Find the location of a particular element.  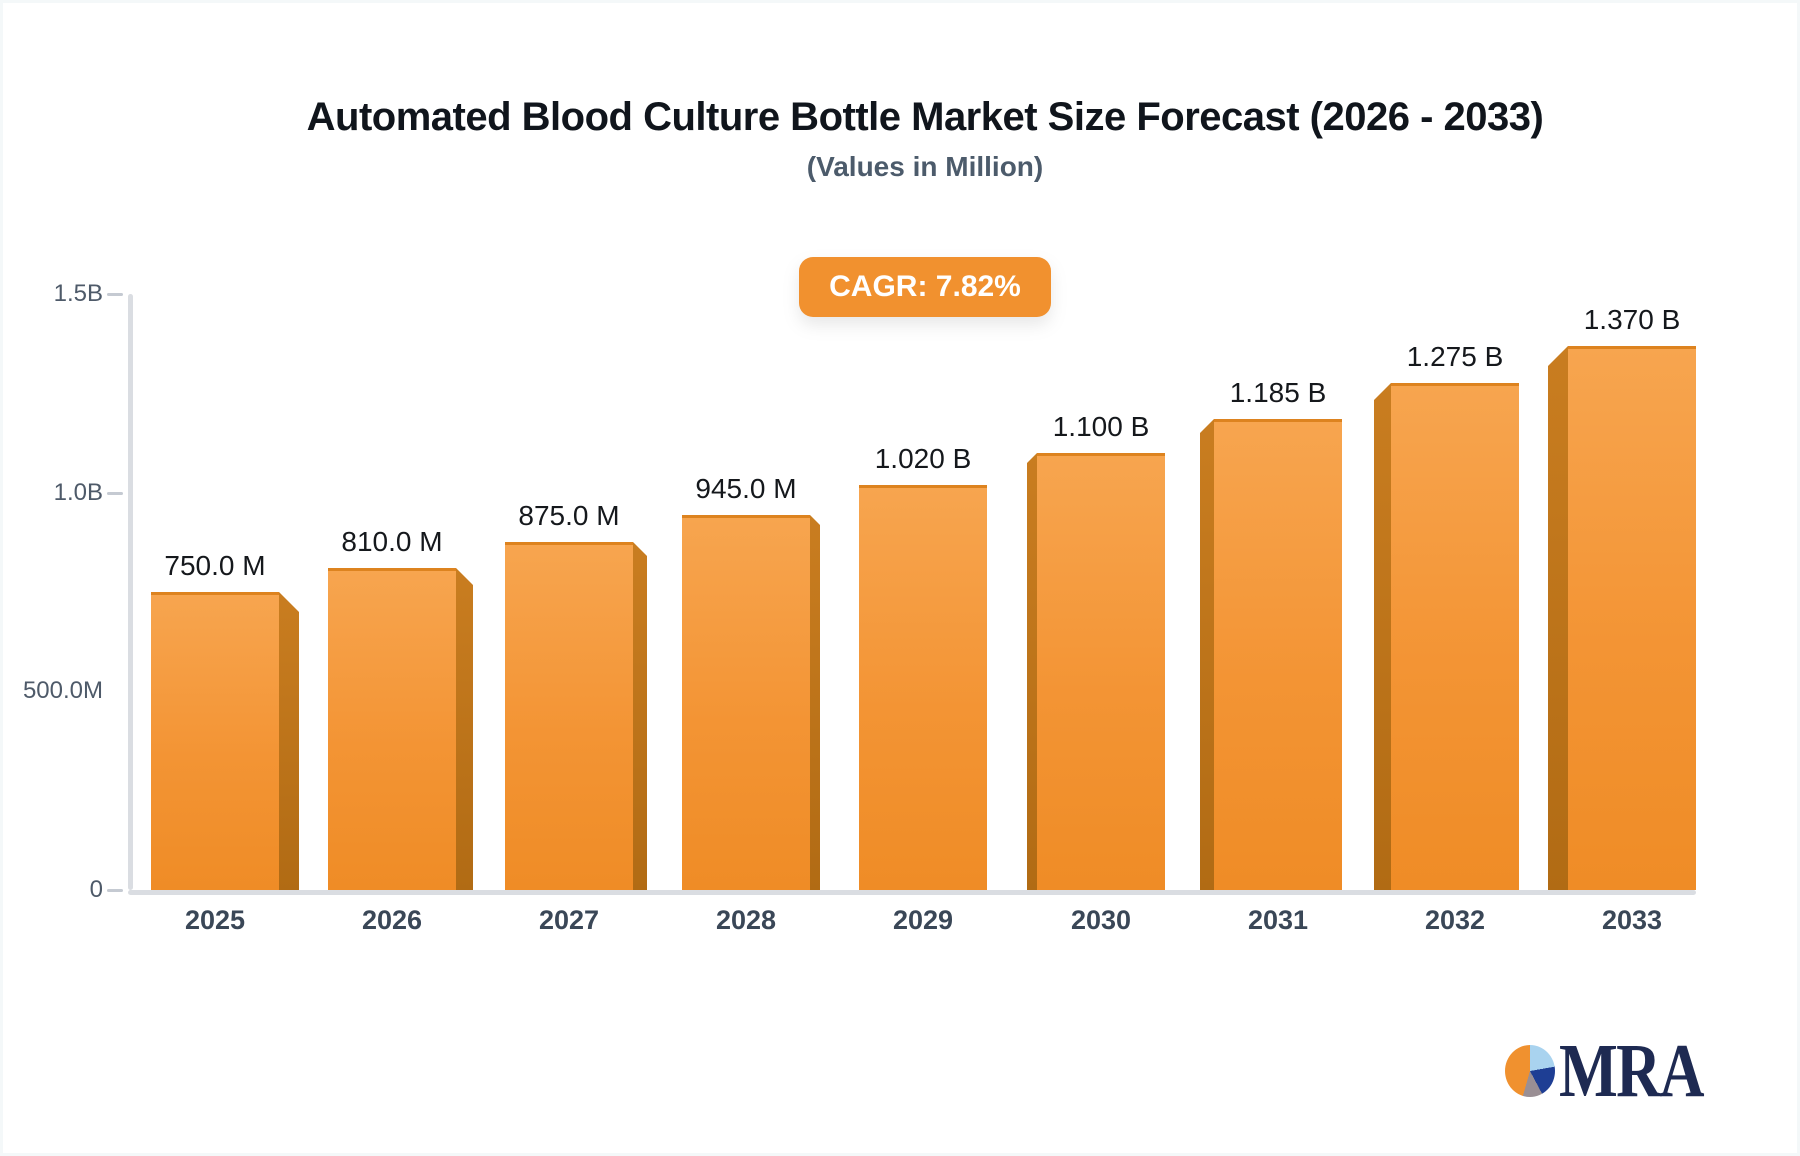

y-tick-label-2: 500.0M is located at coordinates (62, 690).